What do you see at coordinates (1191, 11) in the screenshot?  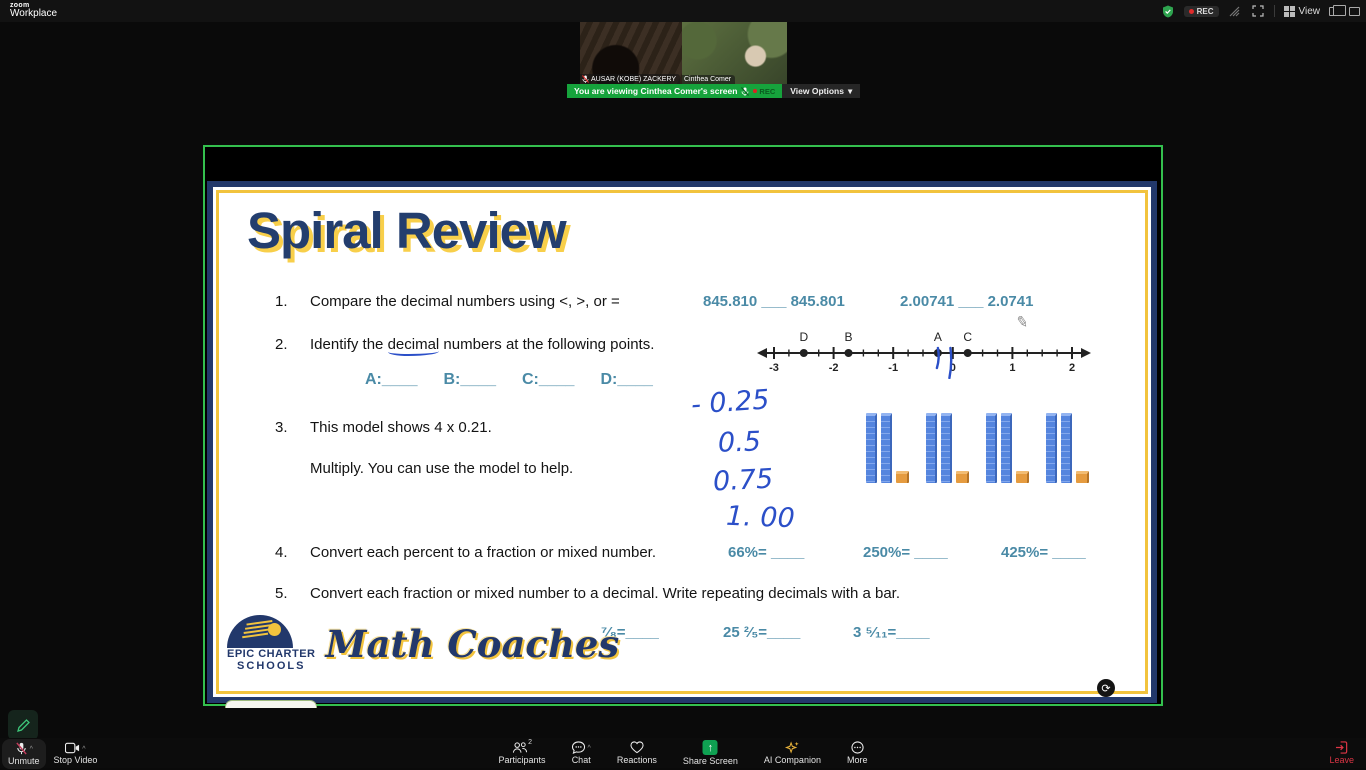 I see `rec-dot-icon` at bounding box center [1191, 11].